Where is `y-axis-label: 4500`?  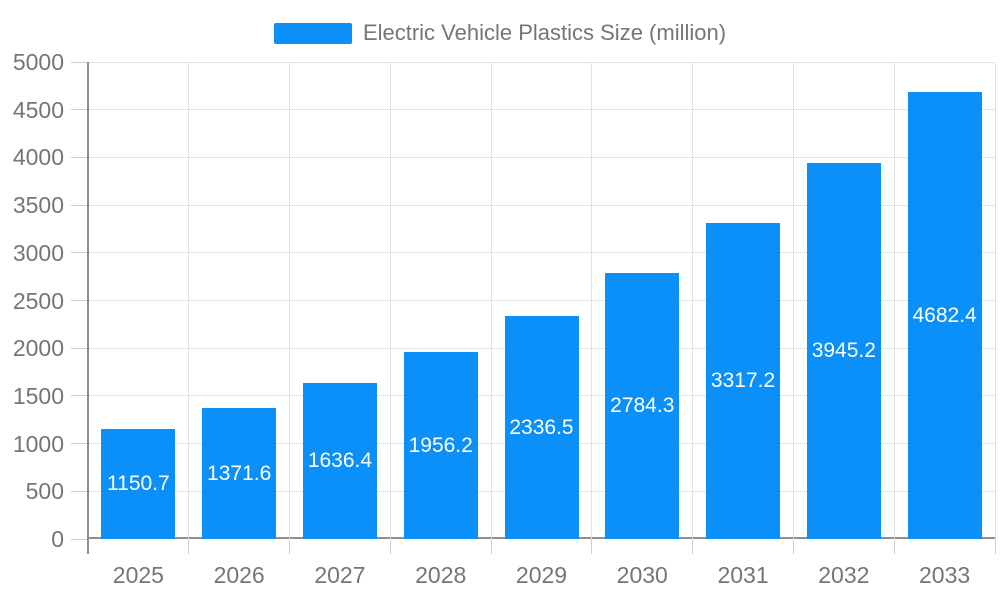 y-axis-label: 4500 is located at coordinates (38, 109).